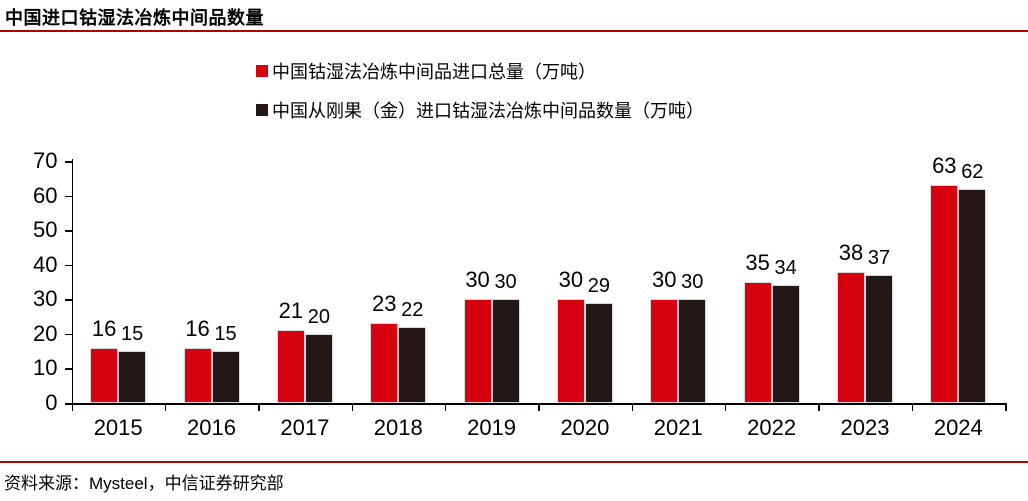  I want to click on y-axis-tick-label: 20, so click(45, 333).